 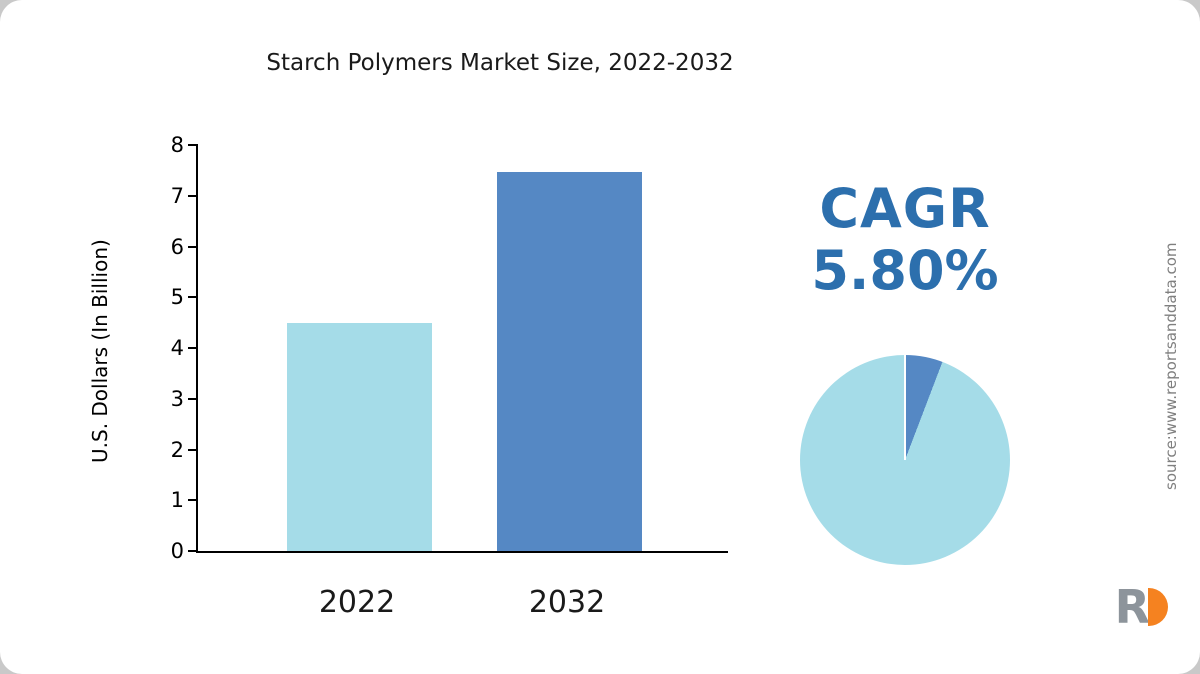 What do you see at coordinates (1132, 607) in the screenshot?
I see `logo-letter-r: R` at bounding box center [1132, 607].